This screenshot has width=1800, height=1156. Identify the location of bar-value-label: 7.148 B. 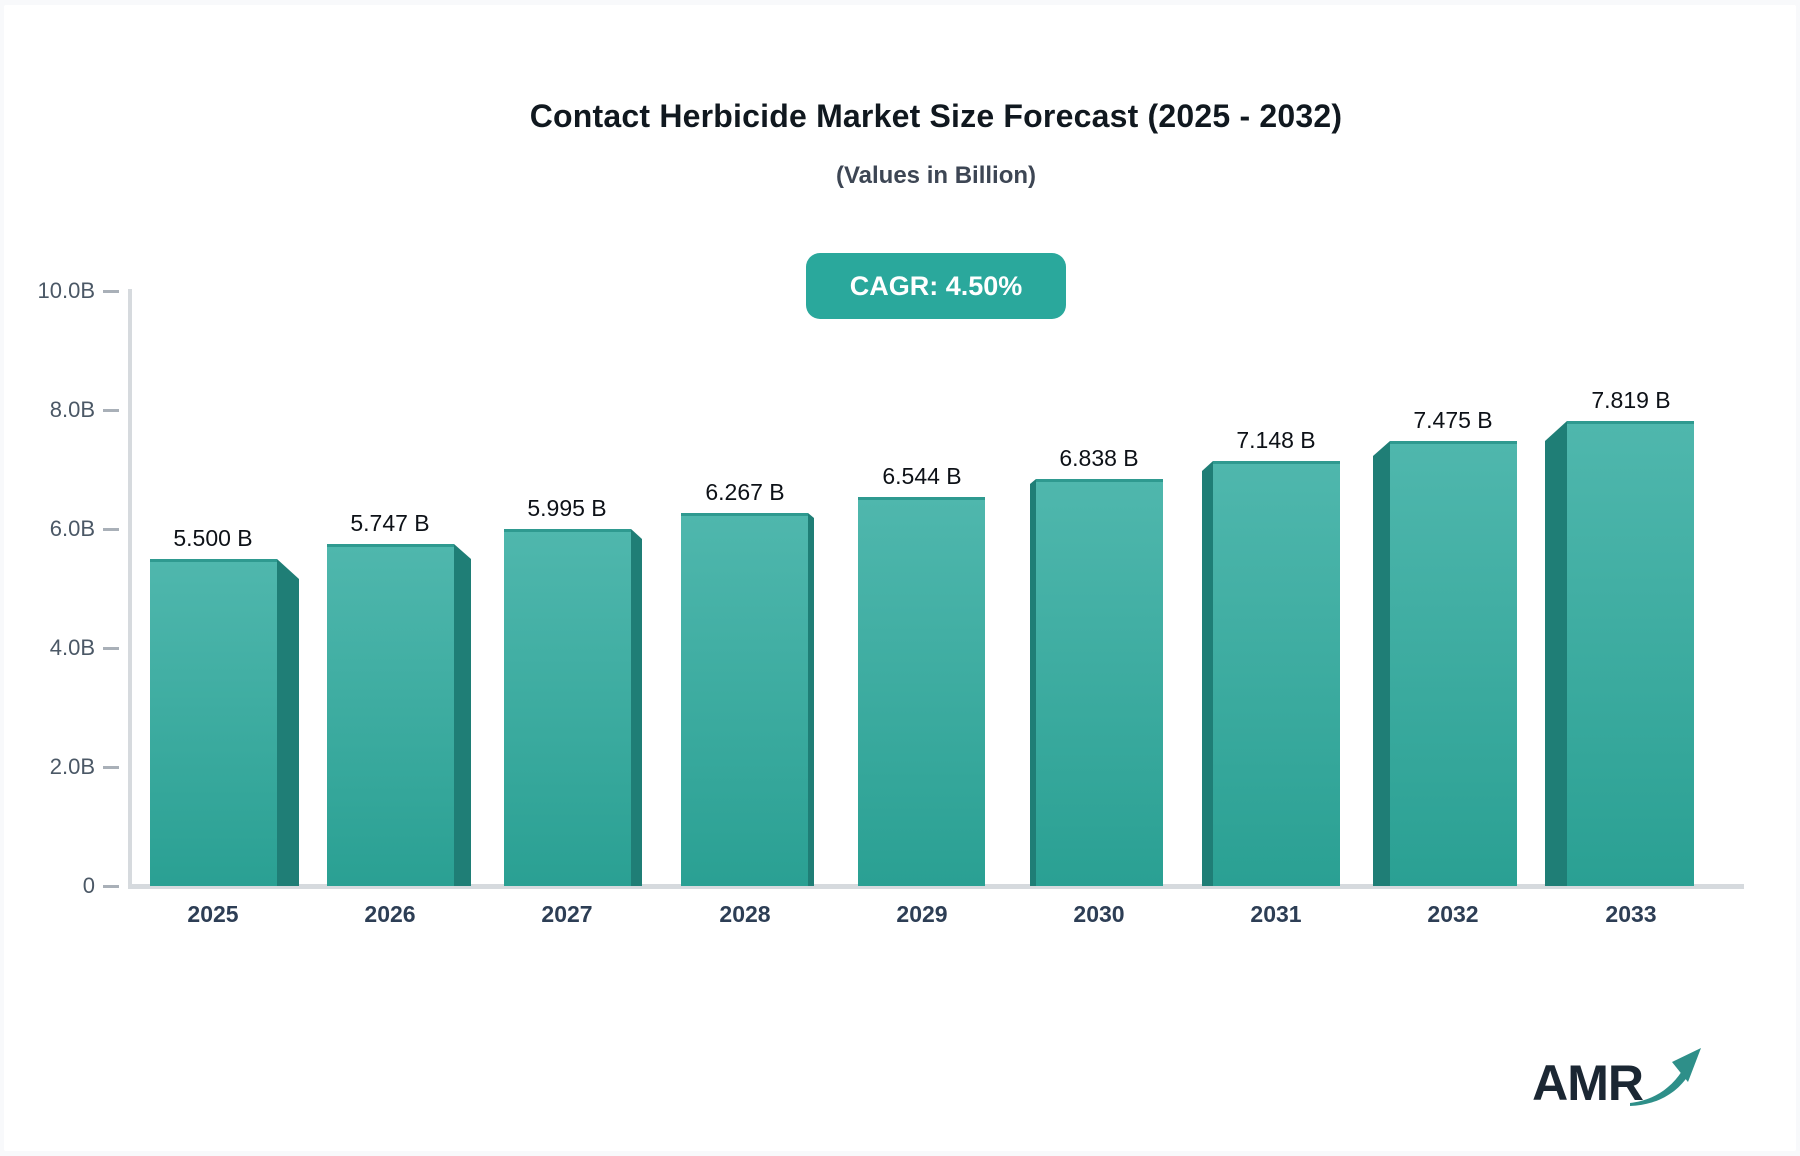
(1276, 440).